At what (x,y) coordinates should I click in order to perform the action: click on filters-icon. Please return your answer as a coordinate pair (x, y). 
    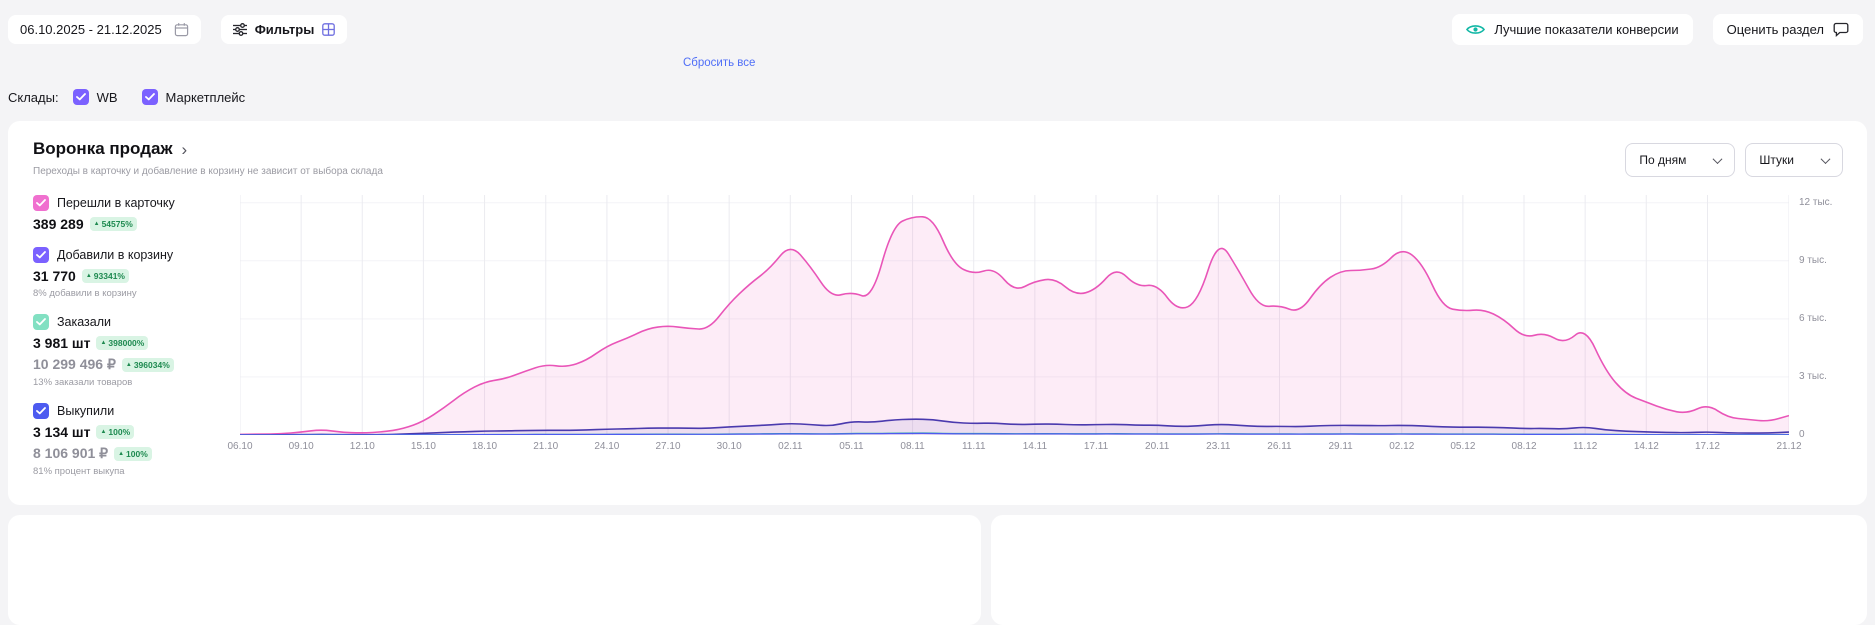
    Looking at the image, I should click on (239, 29).